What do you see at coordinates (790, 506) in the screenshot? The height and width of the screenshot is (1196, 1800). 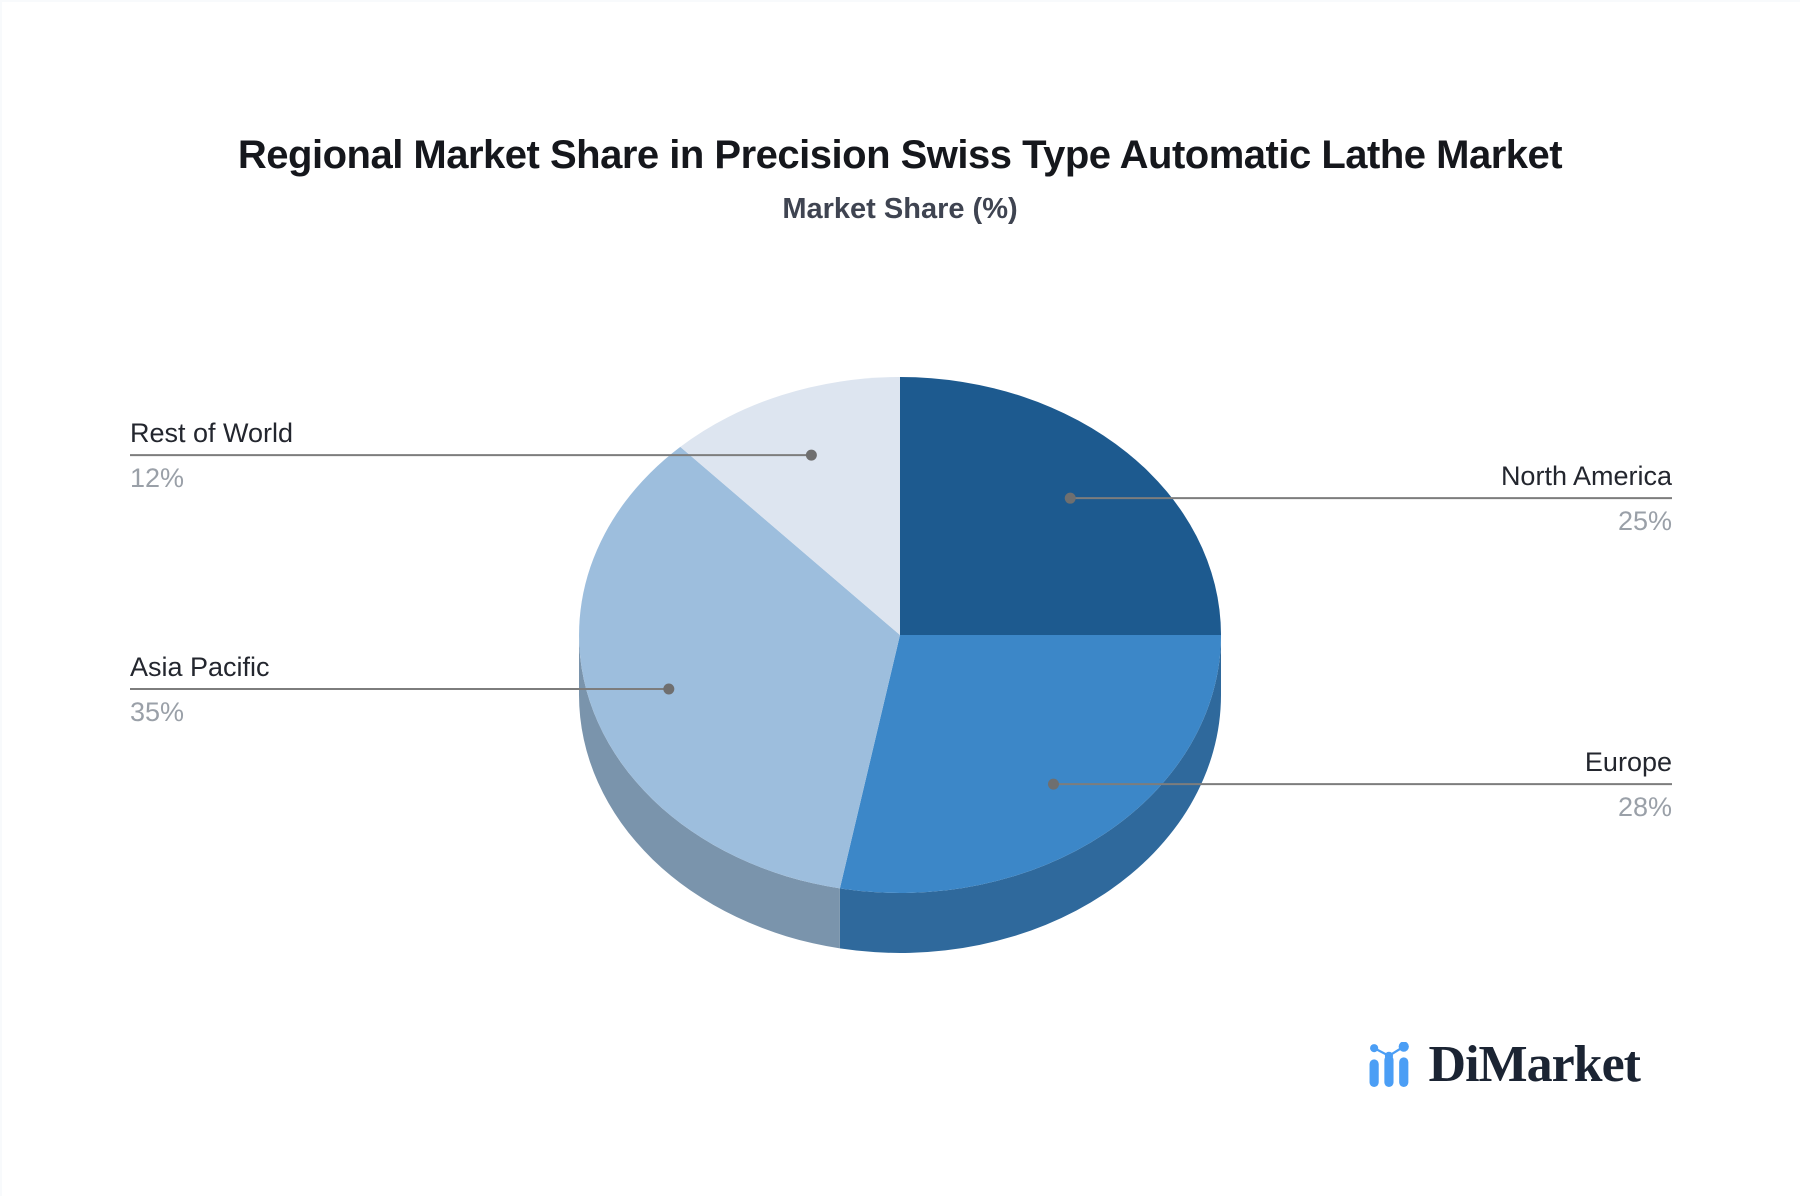 I see `pie-slice-rest-of-world` at bounding box center [790, 506].